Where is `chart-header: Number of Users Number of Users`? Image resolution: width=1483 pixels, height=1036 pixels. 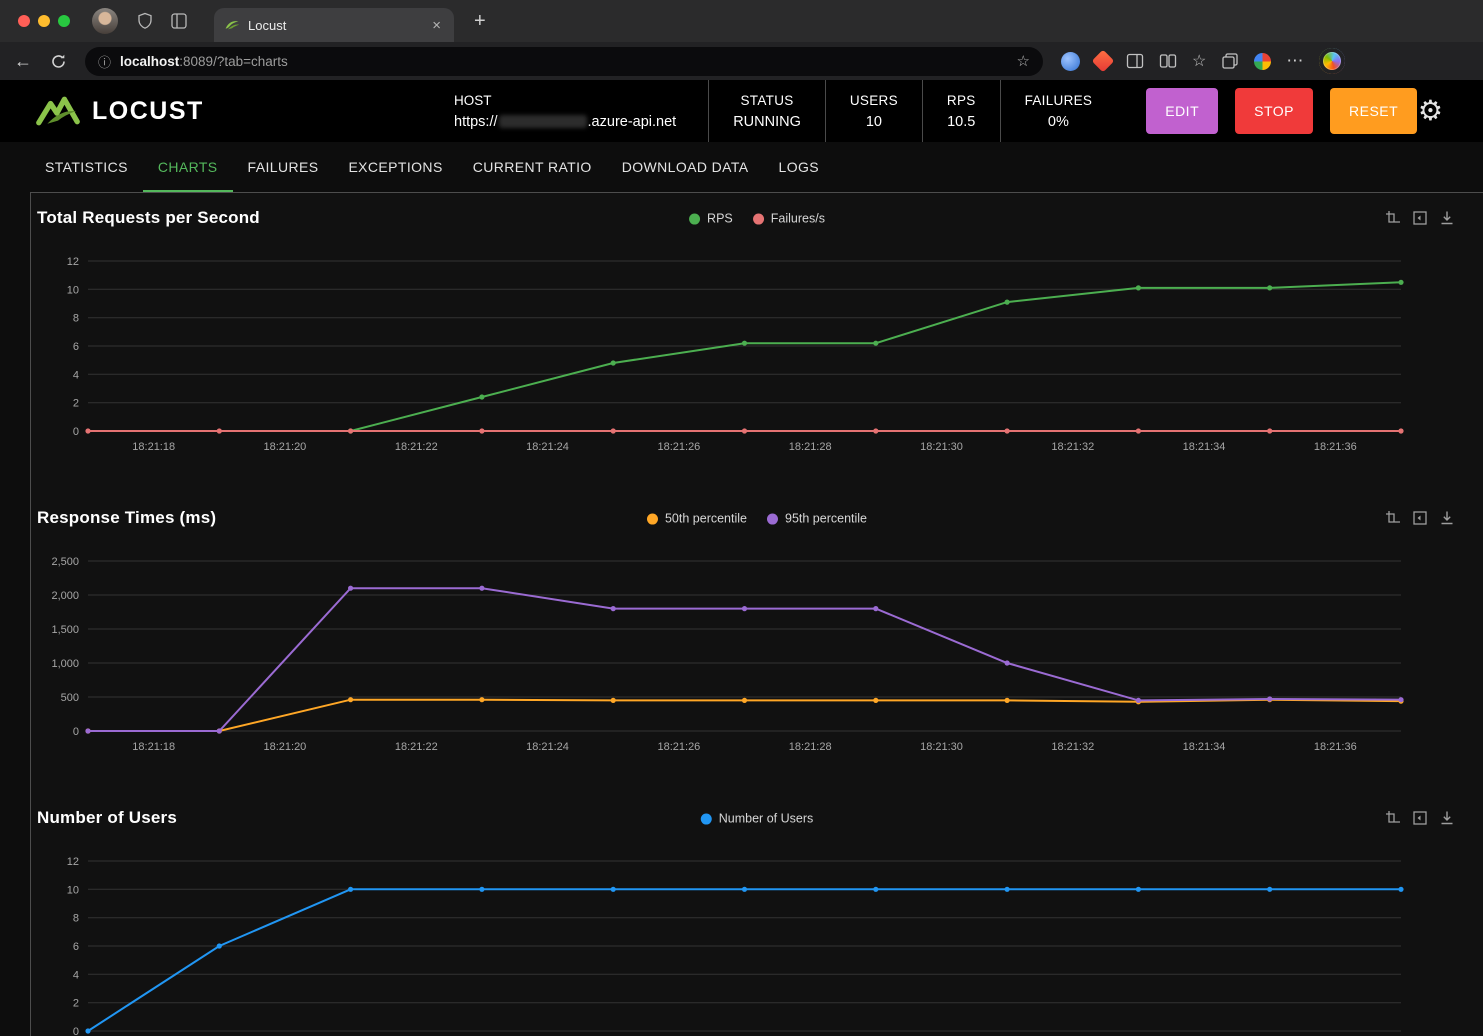
chart-header: Number of Users Number of Users is located at coordinates (757, 818).